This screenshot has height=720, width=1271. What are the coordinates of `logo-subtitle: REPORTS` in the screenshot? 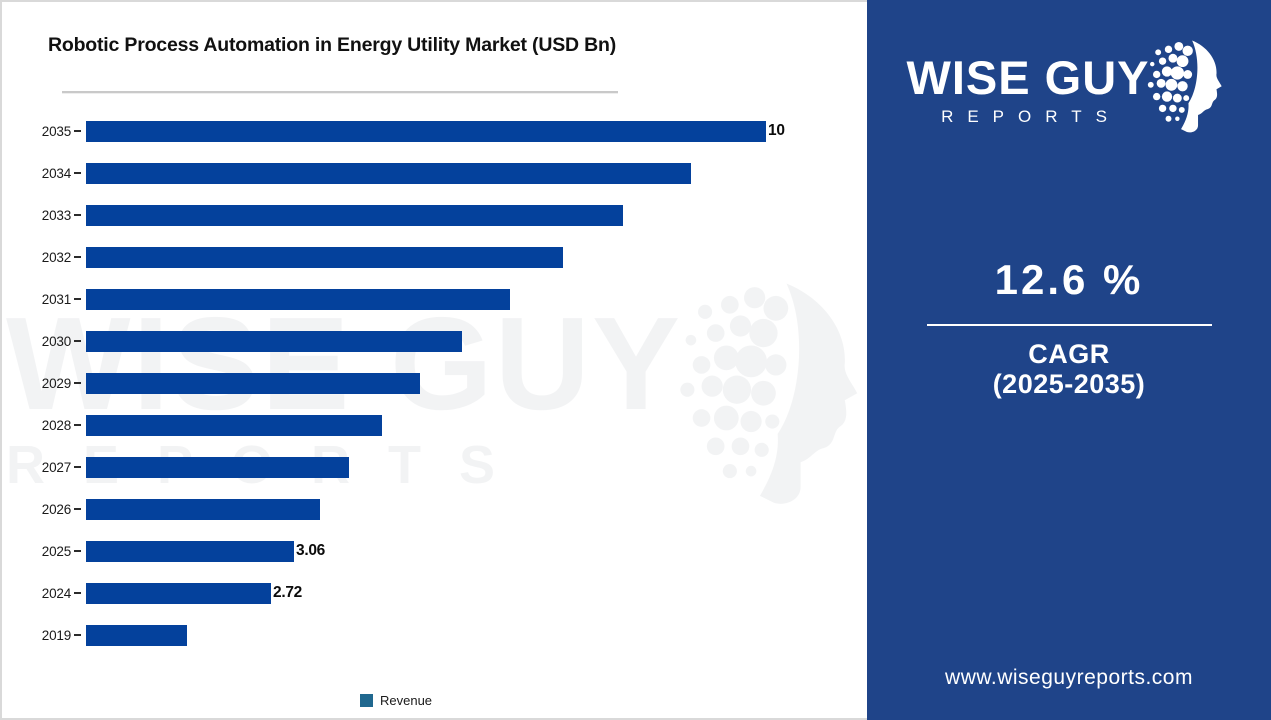 It's located at (1031, 116).